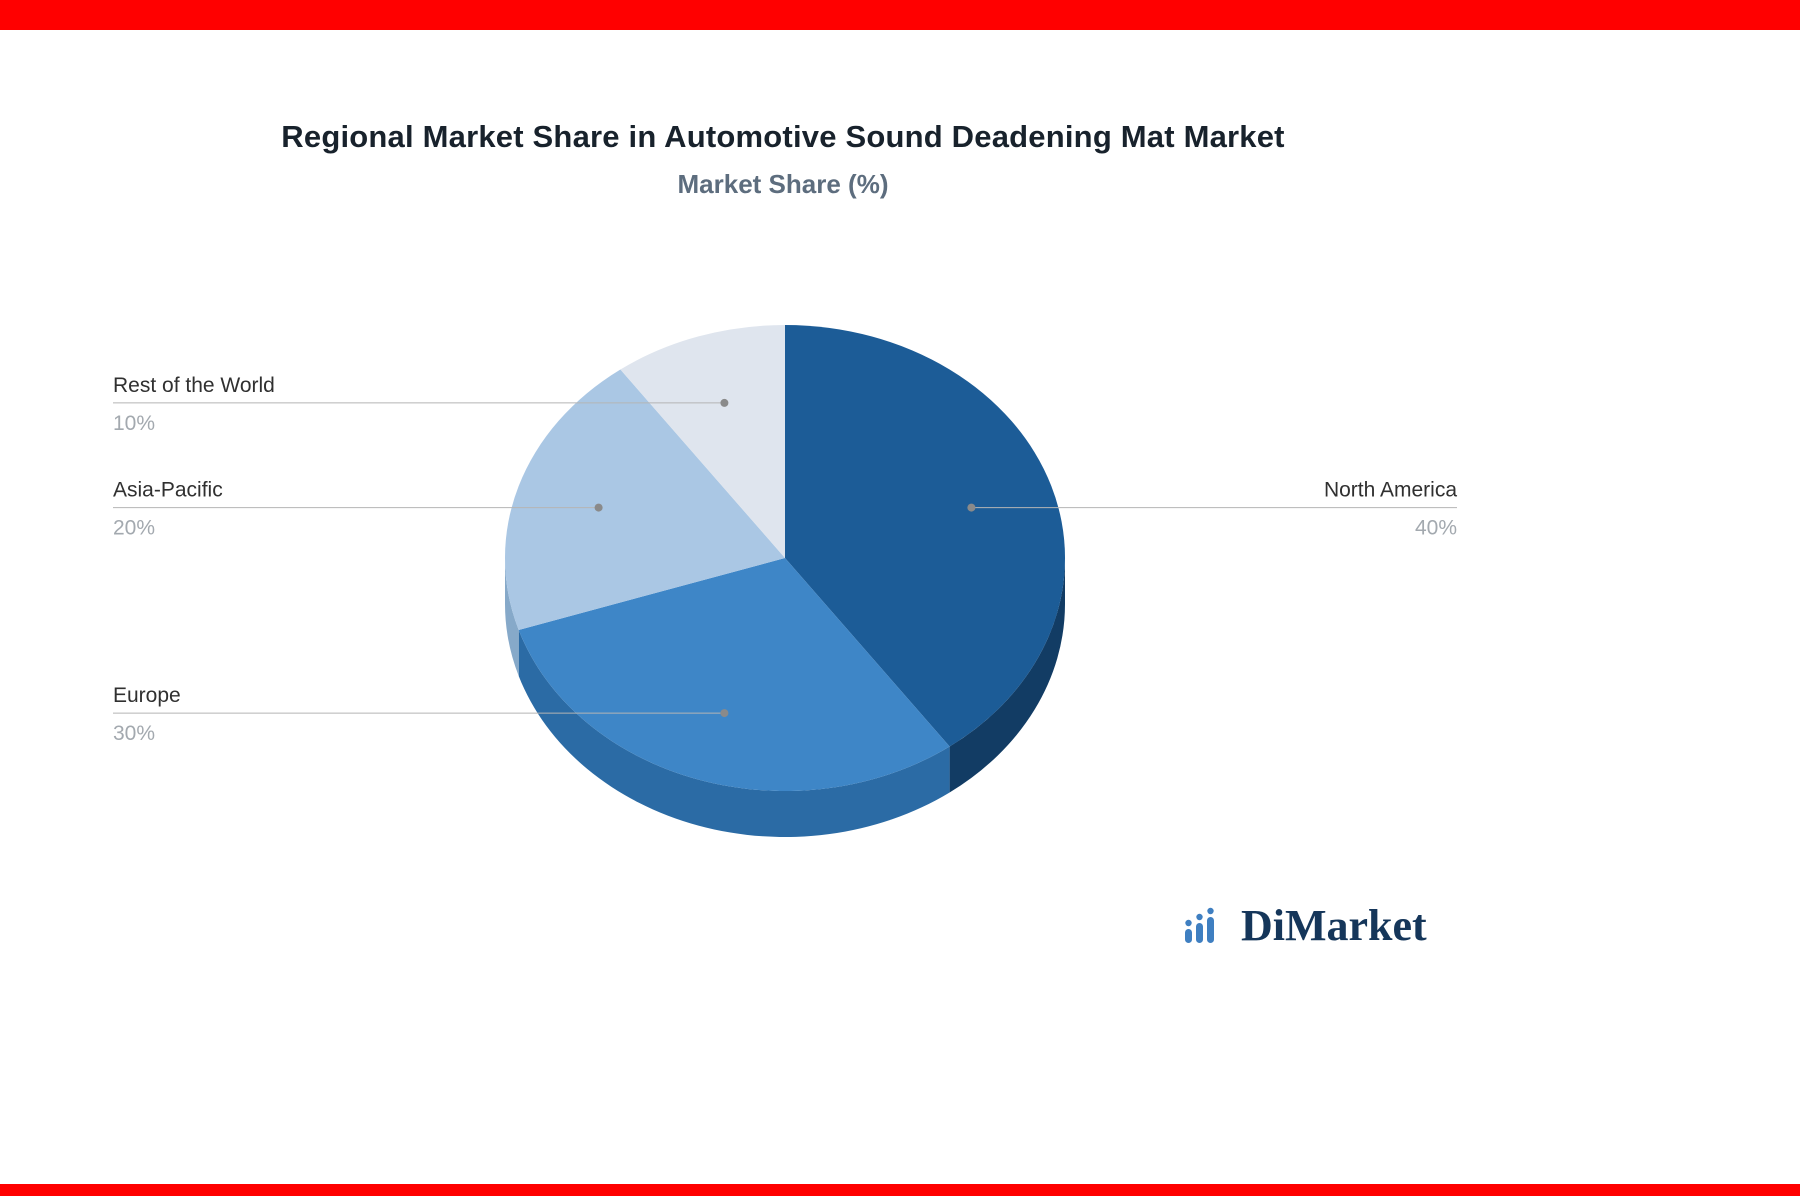  What do you see at coordinates (925, 536) in the screenshot?
I see `pie-slice-north-america` at bounding box center [925, 536].